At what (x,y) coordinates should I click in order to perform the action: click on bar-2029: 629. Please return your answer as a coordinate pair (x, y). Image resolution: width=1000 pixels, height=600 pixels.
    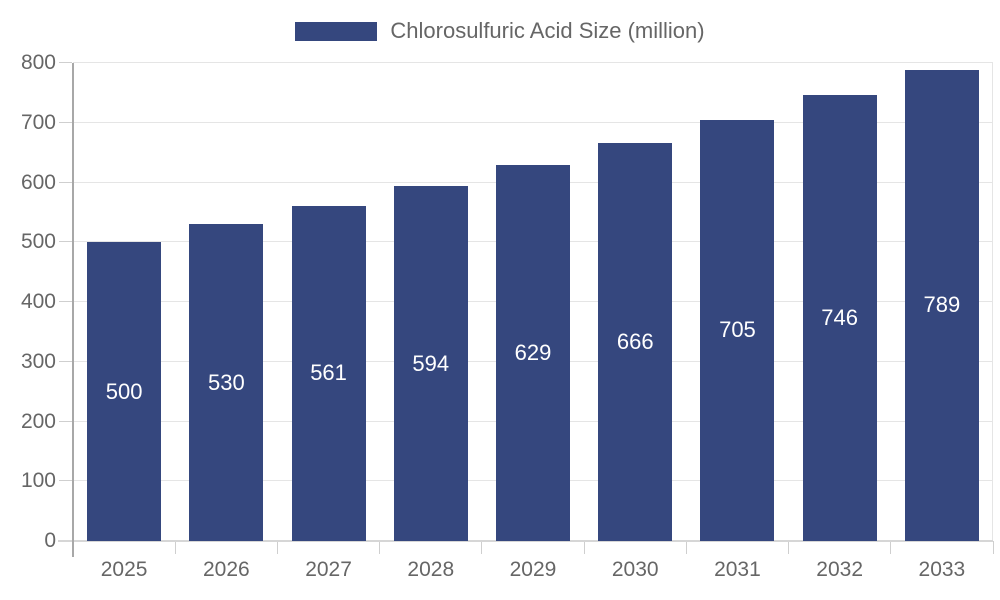
    Looking at the image, I should click on (533, 353).